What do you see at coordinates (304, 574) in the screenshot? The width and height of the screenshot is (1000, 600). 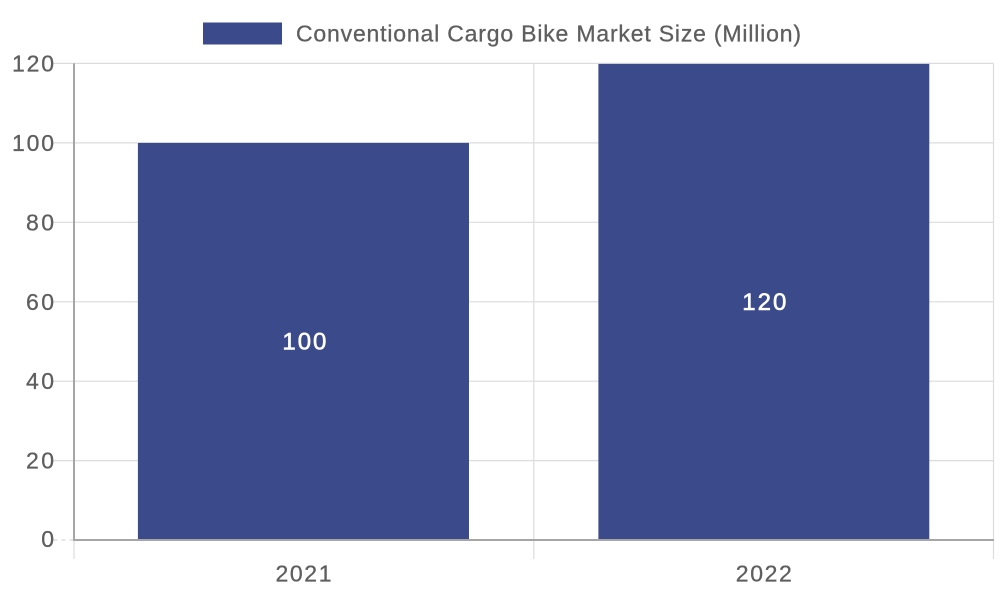 I see `svg-text: 2021` at bounding box center [304, 574].